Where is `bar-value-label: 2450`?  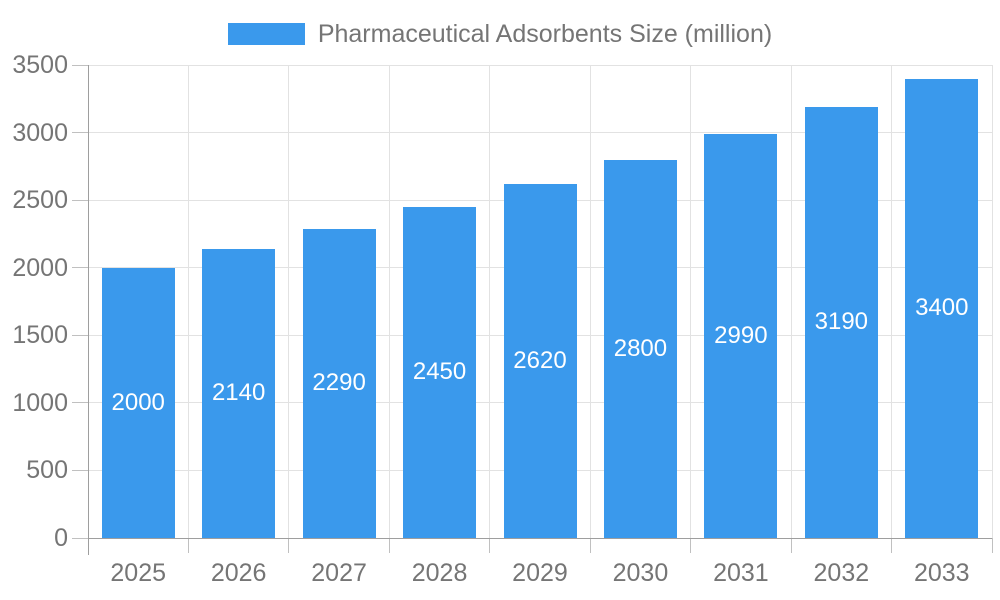
bar-value-label: 2450 is located at coordinates (439, 372).